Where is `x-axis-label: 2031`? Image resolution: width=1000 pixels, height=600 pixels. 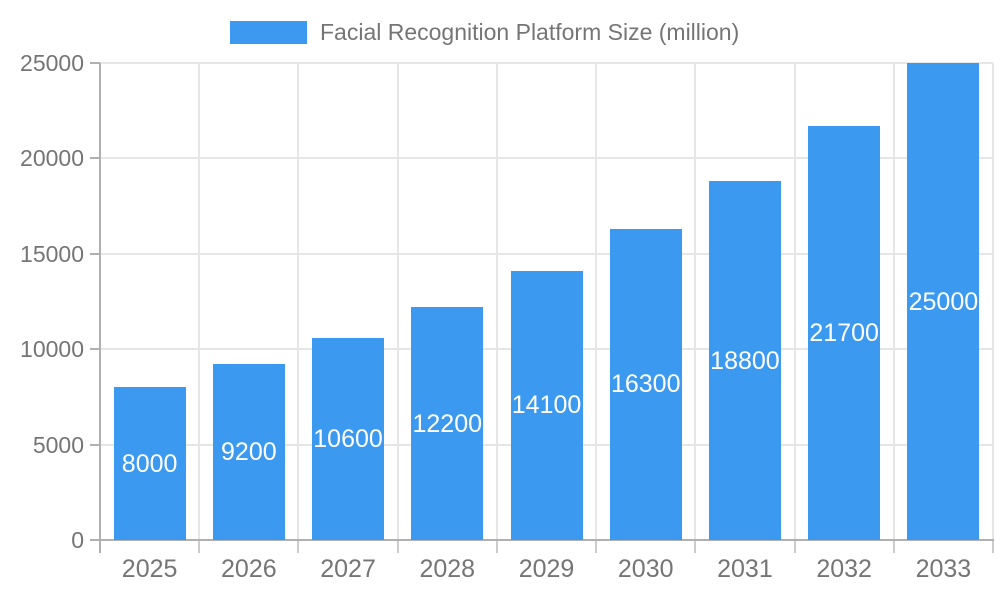
x-axis-label: 2031 is located at coordinates (745, 569).